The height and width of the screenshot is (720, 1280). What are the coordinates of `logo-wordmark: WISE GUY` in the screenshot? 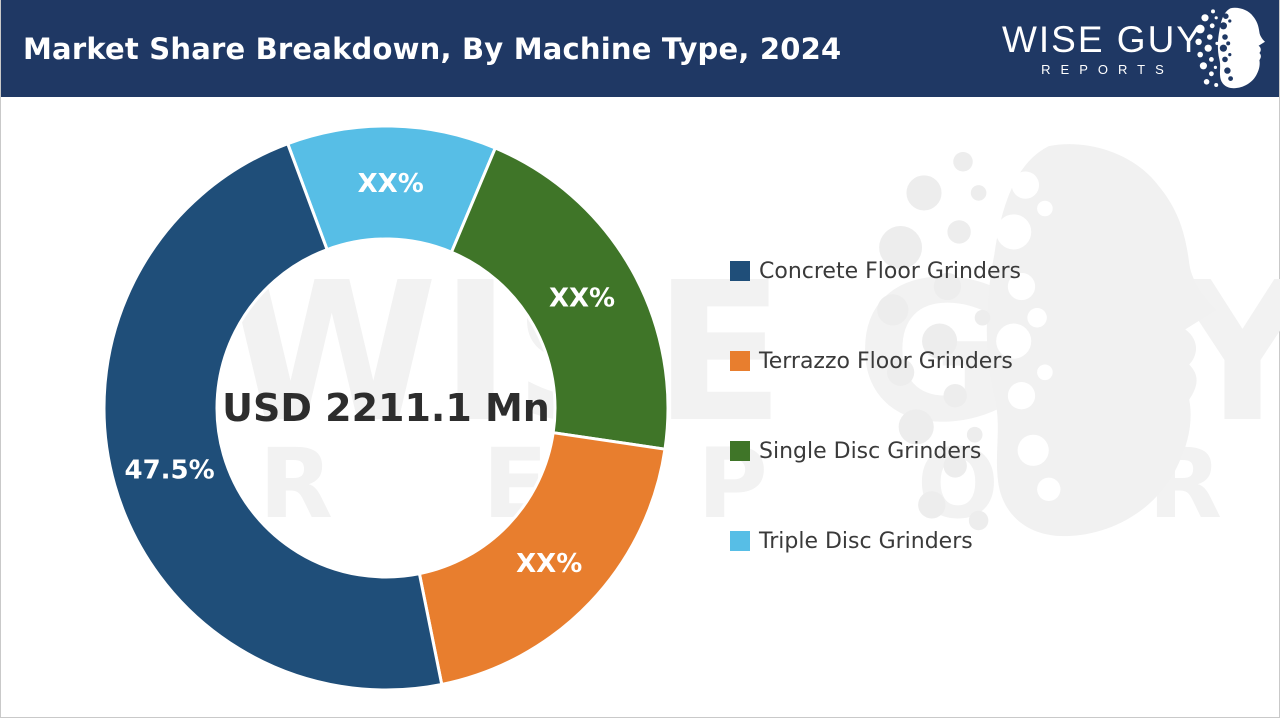 It's located at (1102, 39).